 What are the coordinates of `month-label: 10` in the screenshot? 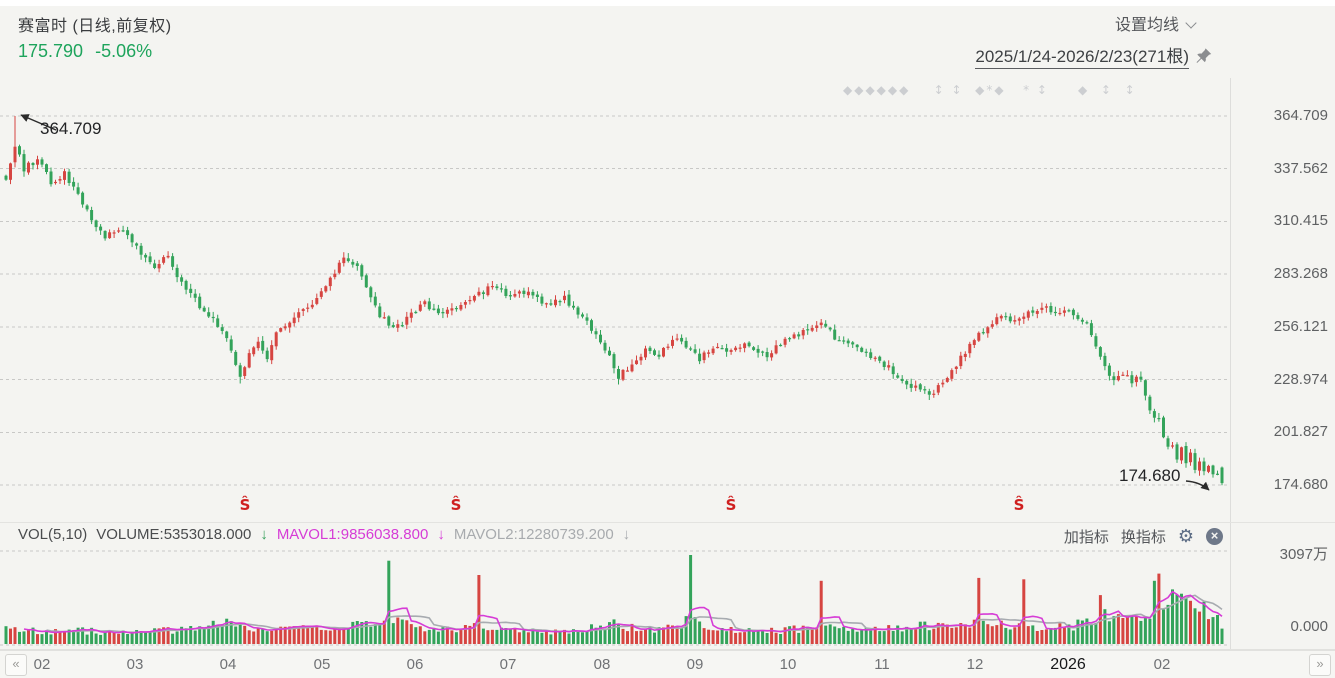 It's located at (788, 664).